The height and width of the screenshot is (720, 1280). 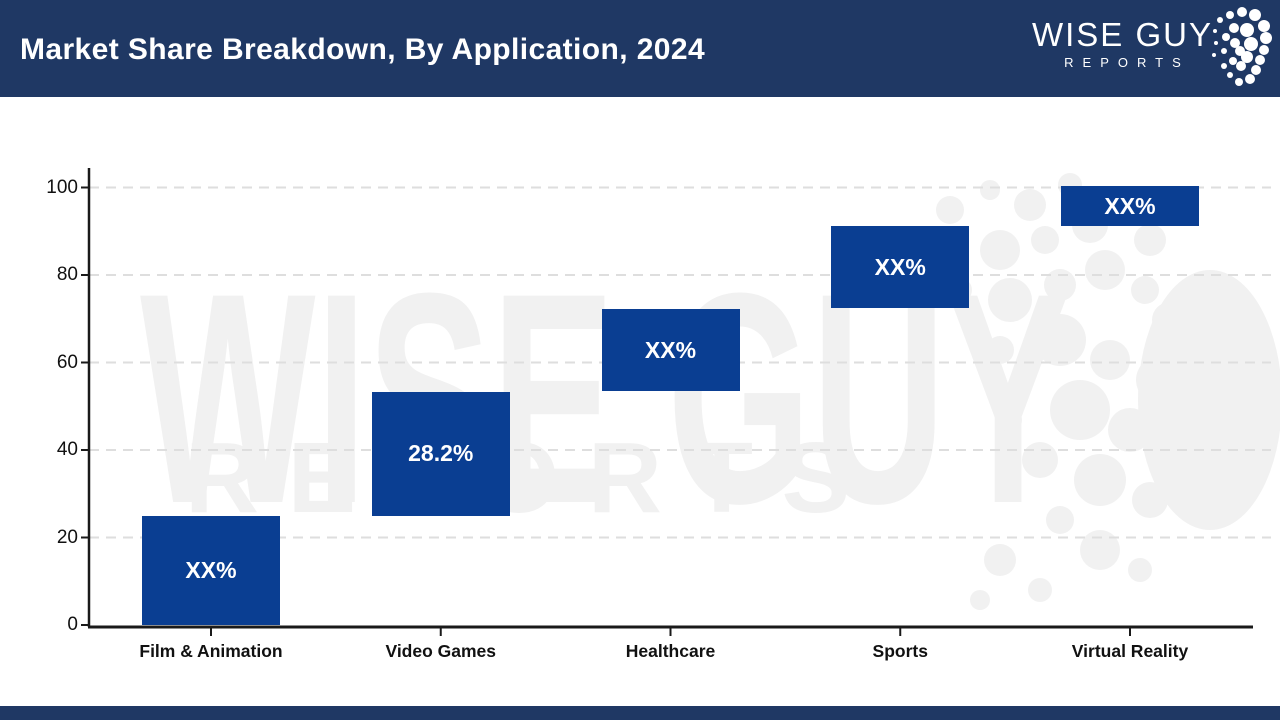 I want to click on bar-video-games: 28.2%, so click(x=440, y=454).